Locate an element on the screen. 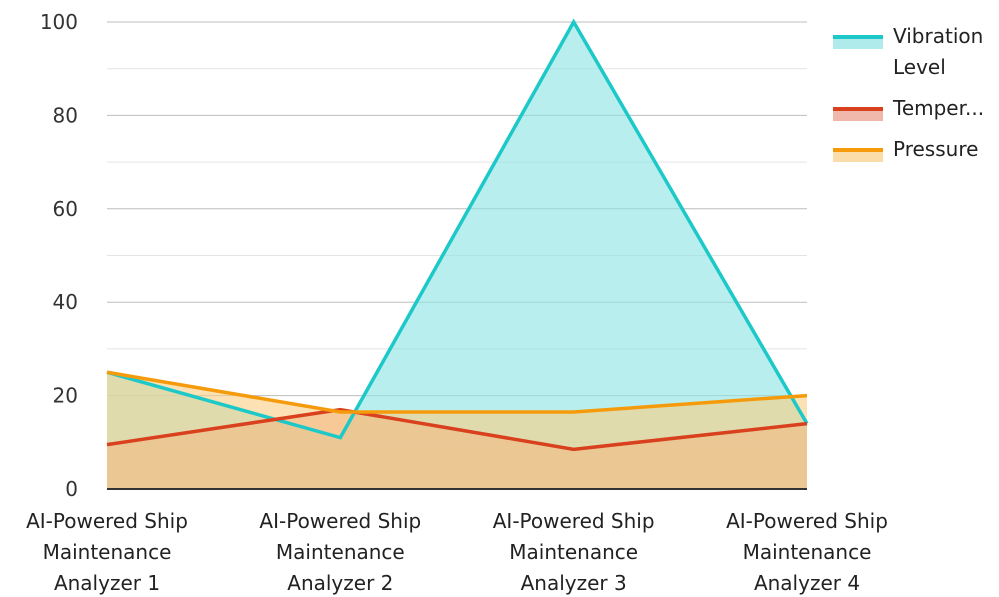 The image size is (999, 597). legend-item-vibration-level: Vibration Level is located at coordinates (908, 51).